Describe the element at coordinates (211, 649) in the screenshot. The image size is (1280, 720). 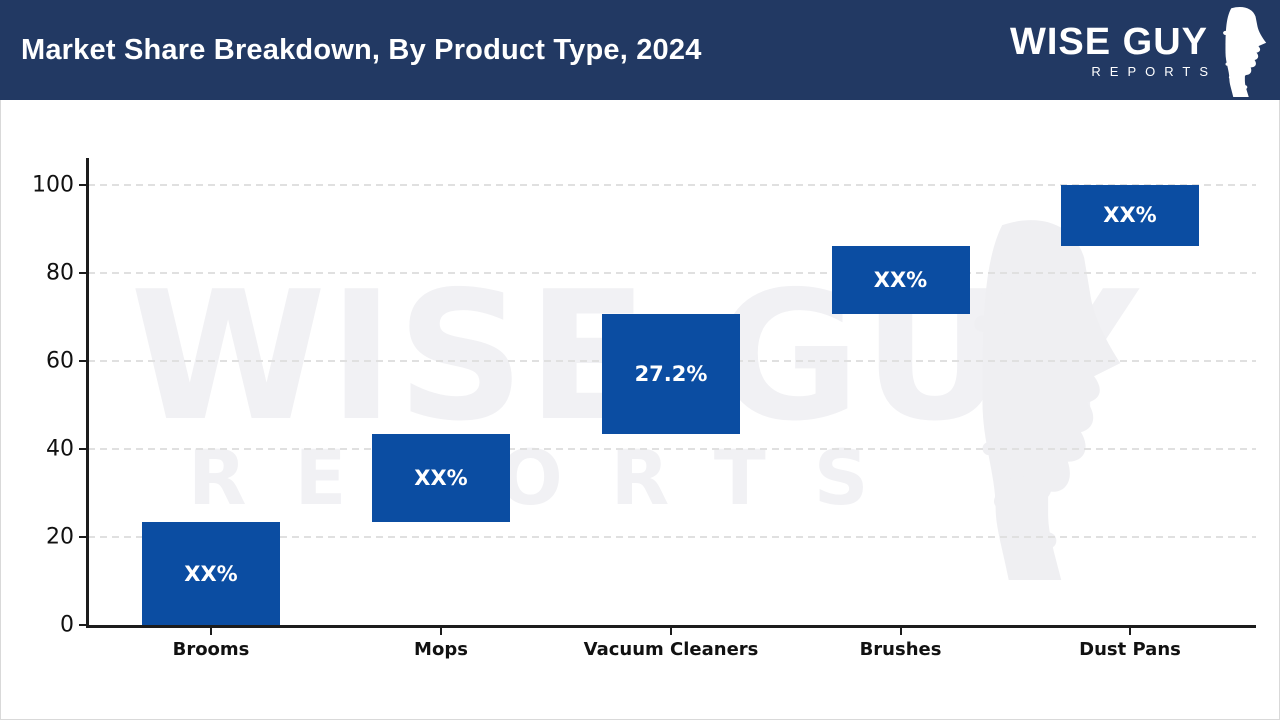
I see `x-axis-label: Brooms` at that location.